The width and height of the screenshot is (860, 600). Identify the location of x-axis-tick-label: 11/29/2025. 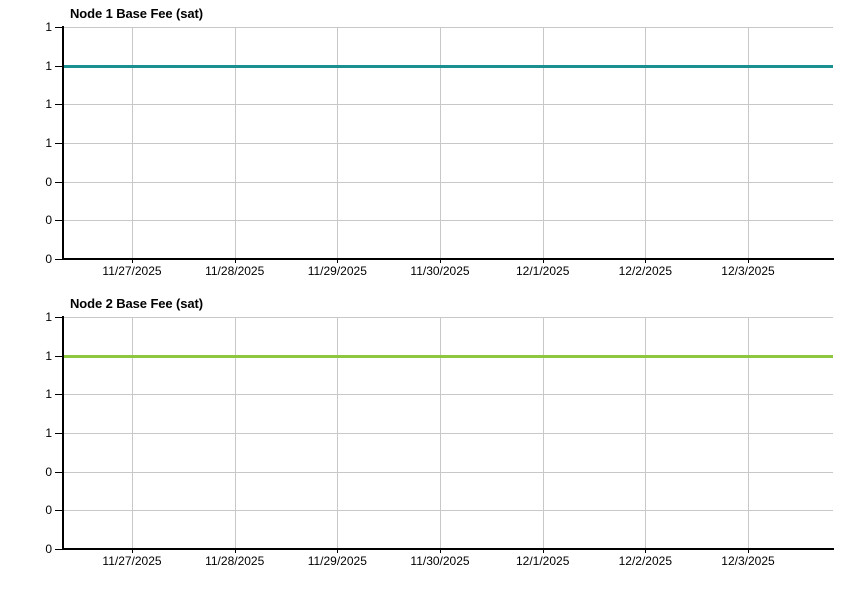
(337, 271).